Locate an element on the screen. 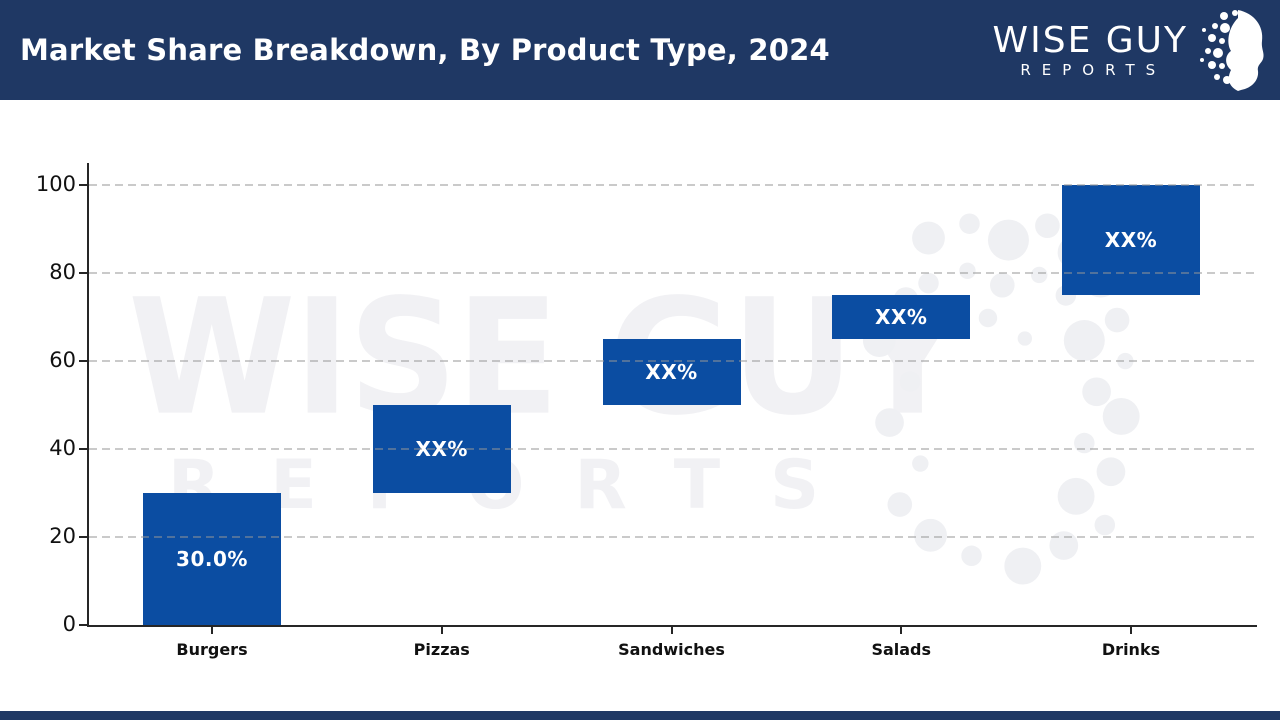 This screenshot has width=1280, height=720. bar-value-label-sandwiches: XX% is located at coordinates (671, 372).